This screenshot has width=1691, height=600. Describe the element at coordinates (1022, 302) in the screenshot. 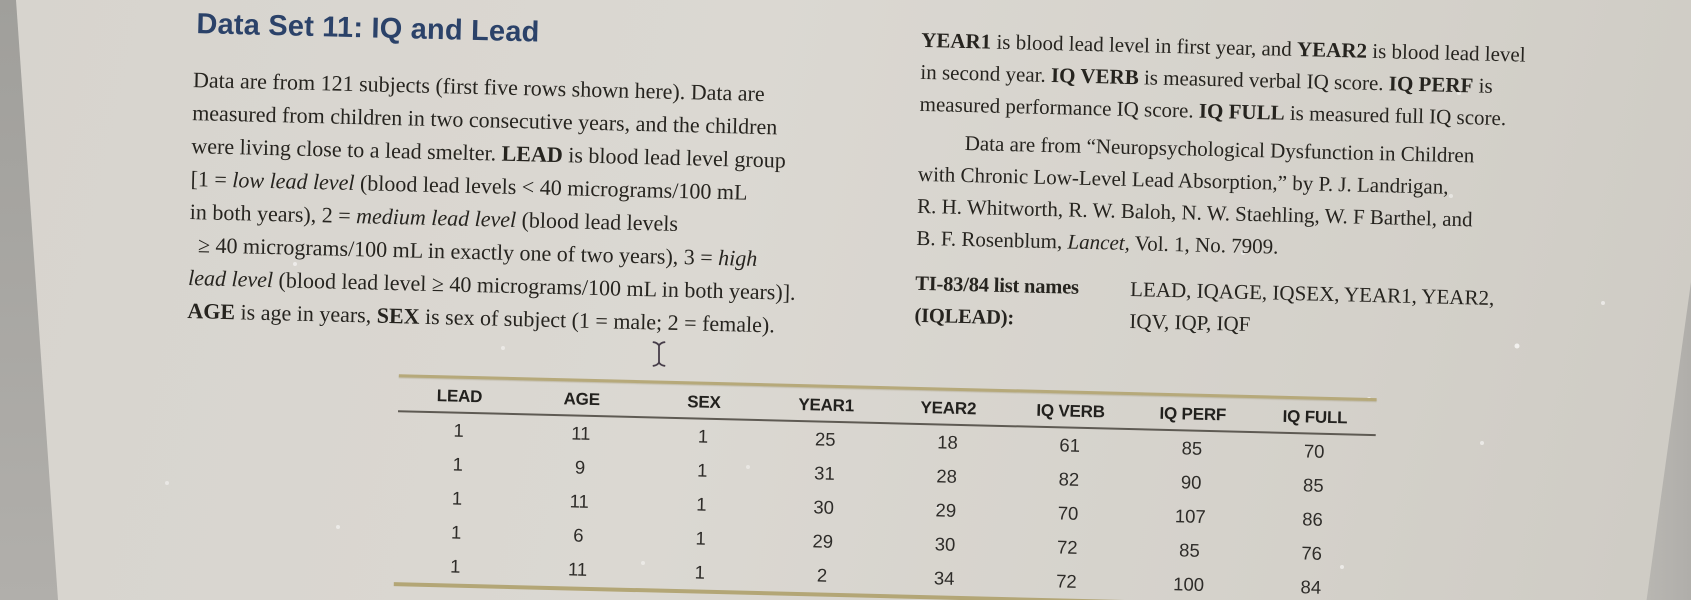

I see `ti-list-names-label: TI-83/84 list names (IQLEAD):` at that location.